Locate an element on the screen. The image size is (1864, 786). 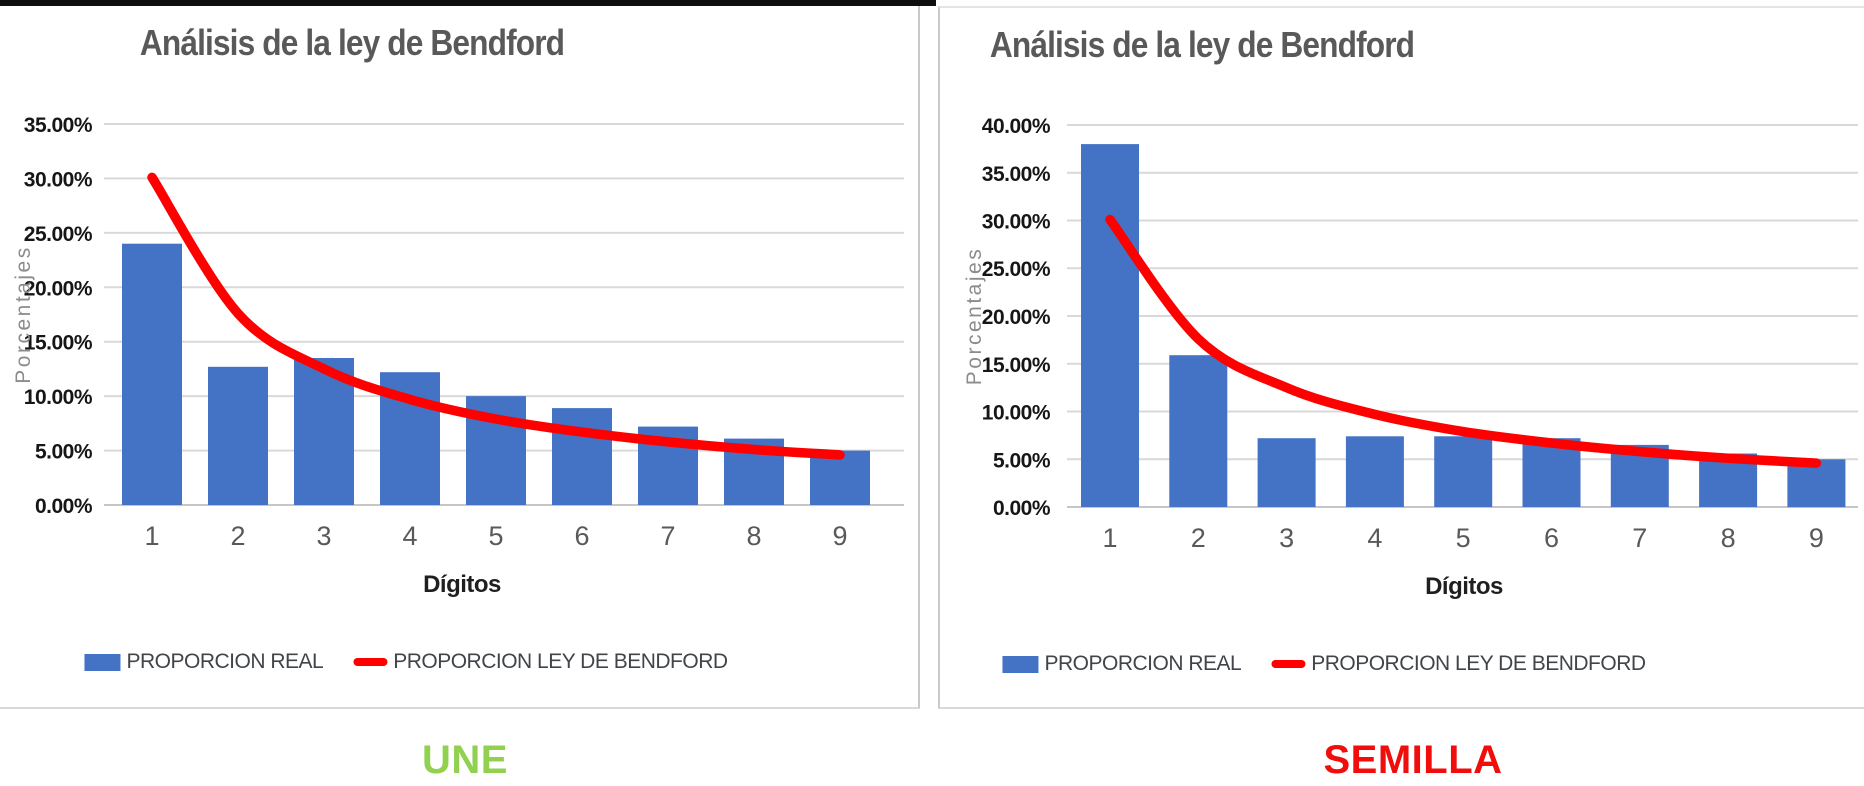
caption-semilla: SEMILLA is located at coordinates (1413, 760).